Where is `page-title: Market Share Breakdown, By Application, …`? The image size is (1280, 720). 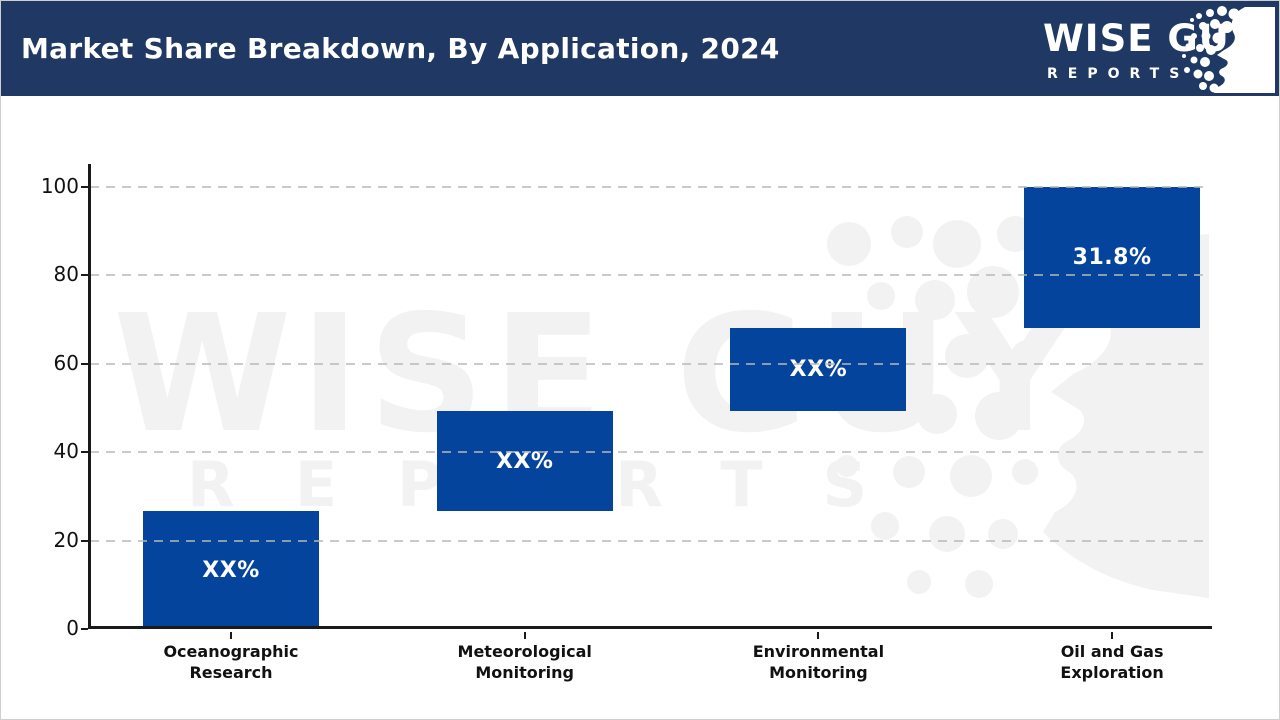
page-title: Market Share Breakdown, By Application, … is located at coordinates (400, 48).